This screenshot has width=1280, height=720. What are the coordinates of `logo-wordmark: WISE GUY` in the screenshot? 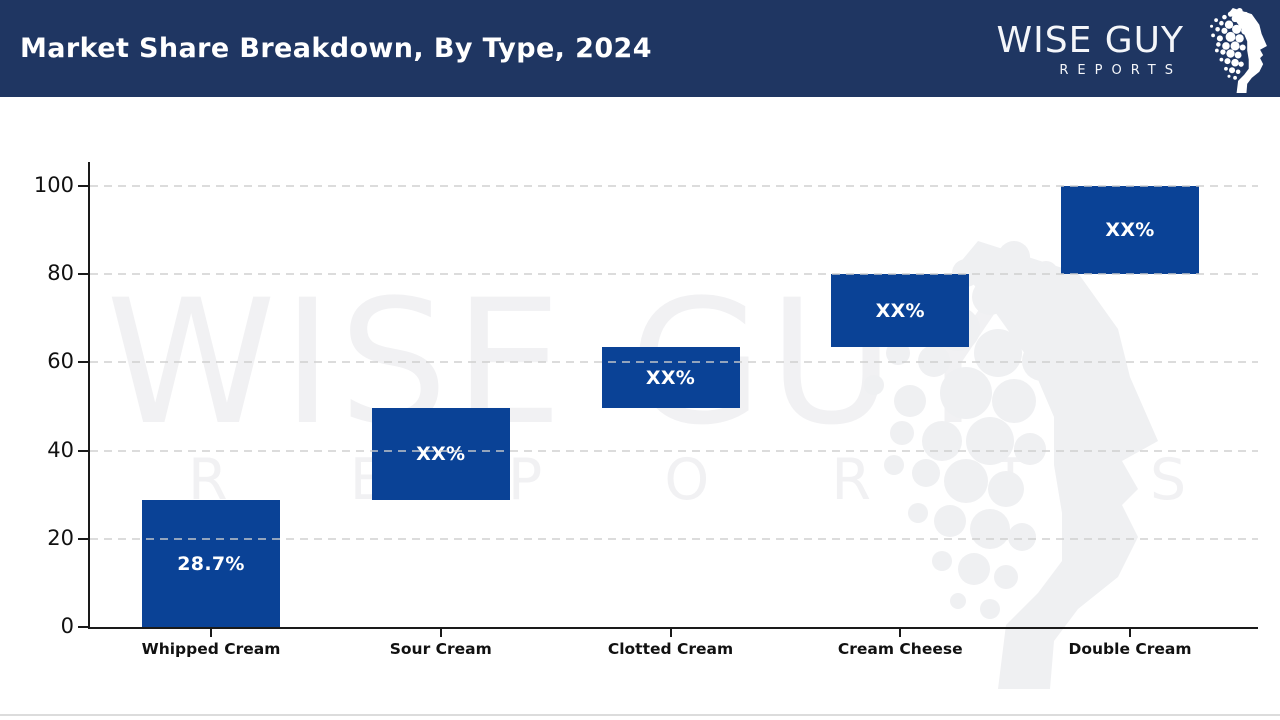 It's located at (1090, 40).